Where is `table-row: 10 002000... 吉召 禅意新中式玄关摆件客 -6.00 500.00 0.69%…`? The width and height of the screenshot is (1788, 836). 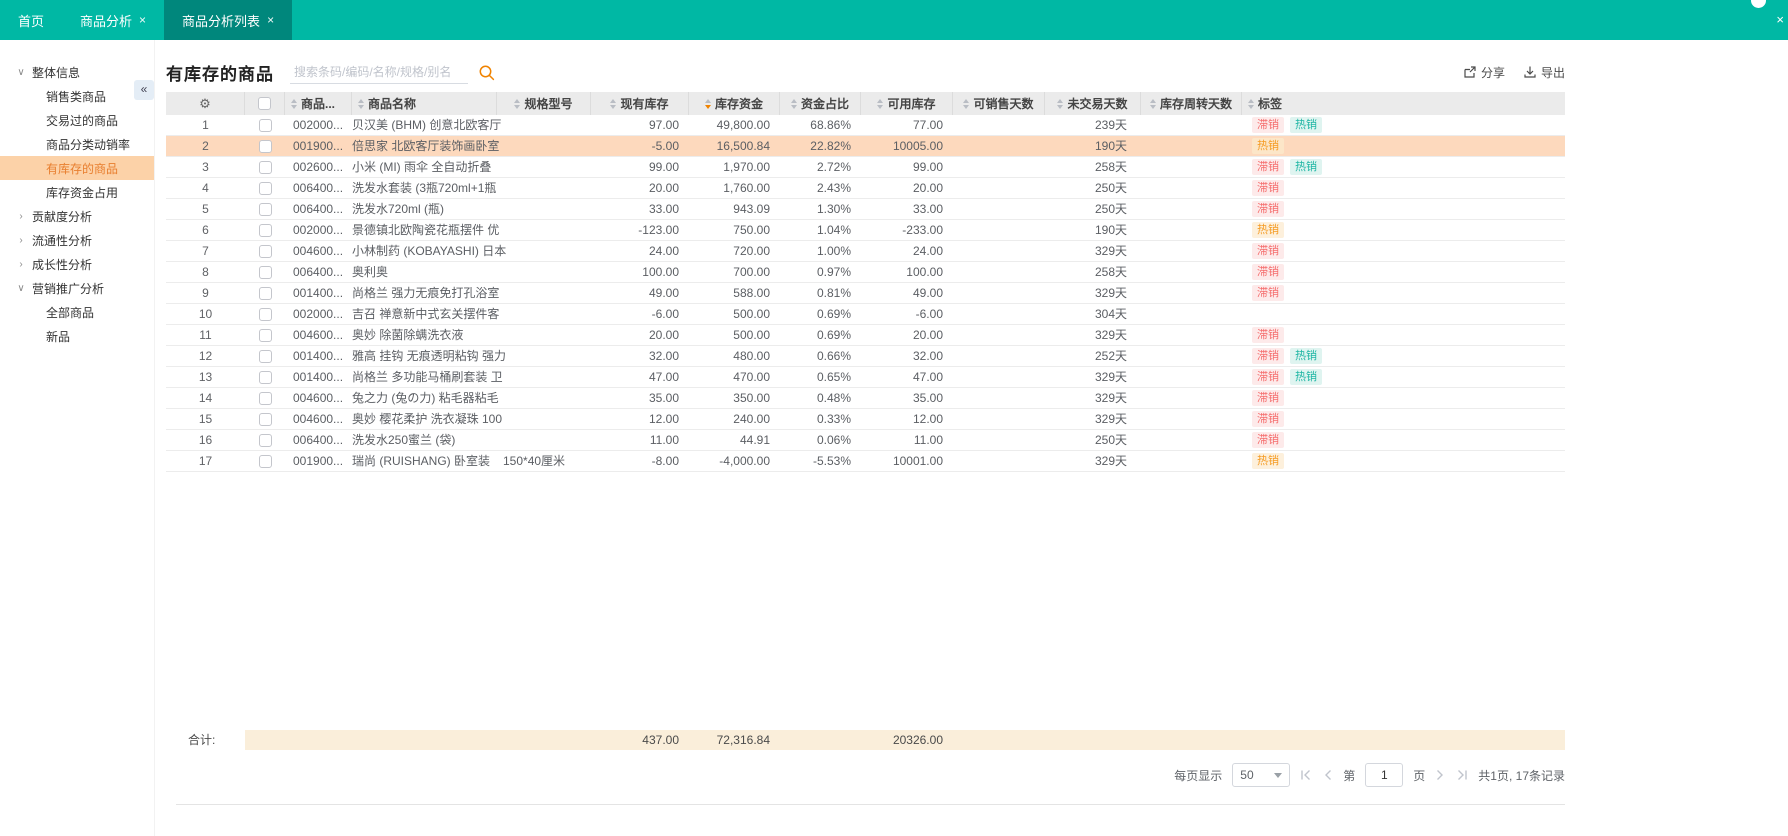
table-row: 10 002000... 吉召 禅意新中式玄关摆件客 -6.00 500.00 0.69%… is located at coordinates (865, 314).